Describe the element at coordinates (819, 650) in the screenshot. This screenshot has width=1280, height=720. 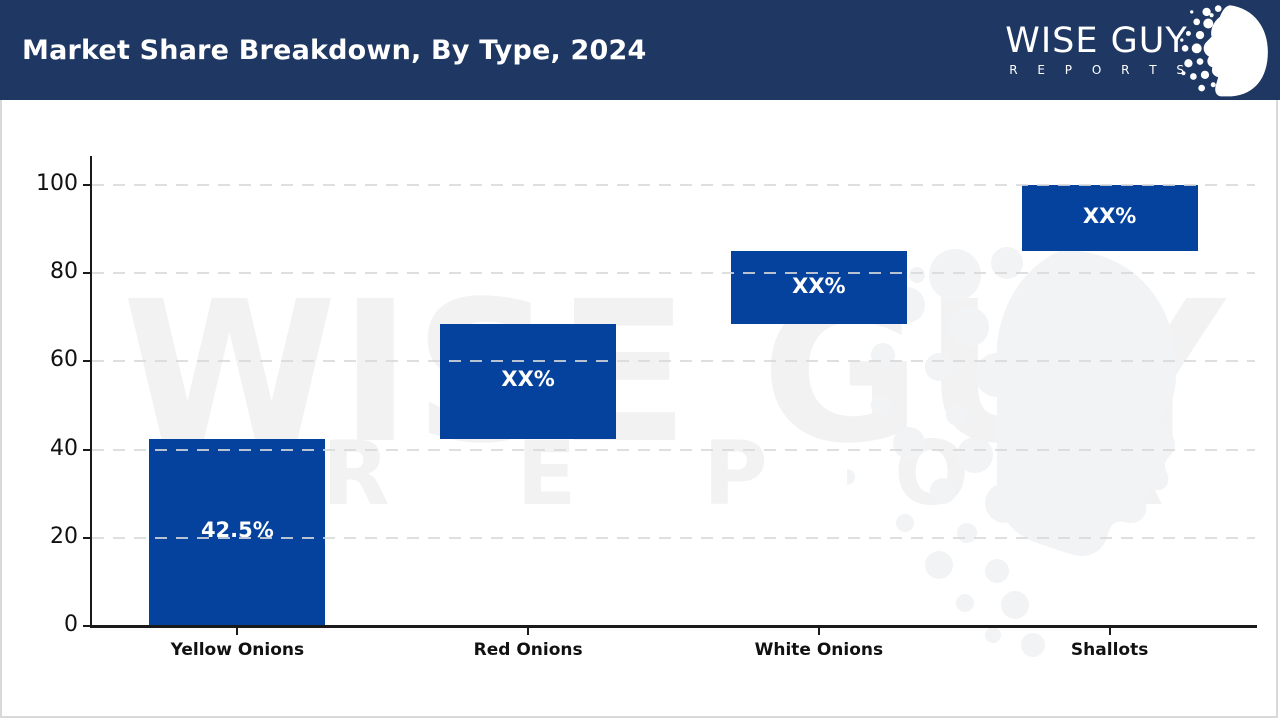
I see `x-category-label: White Onions` at that location.